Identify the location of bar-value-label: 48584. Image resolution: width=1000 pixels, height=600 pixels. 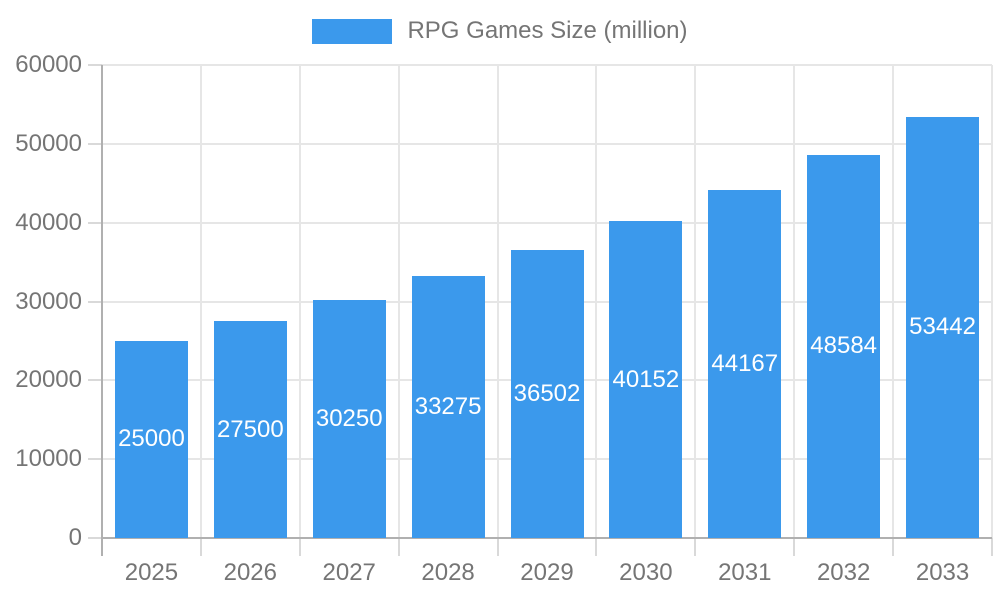
(844, 346).